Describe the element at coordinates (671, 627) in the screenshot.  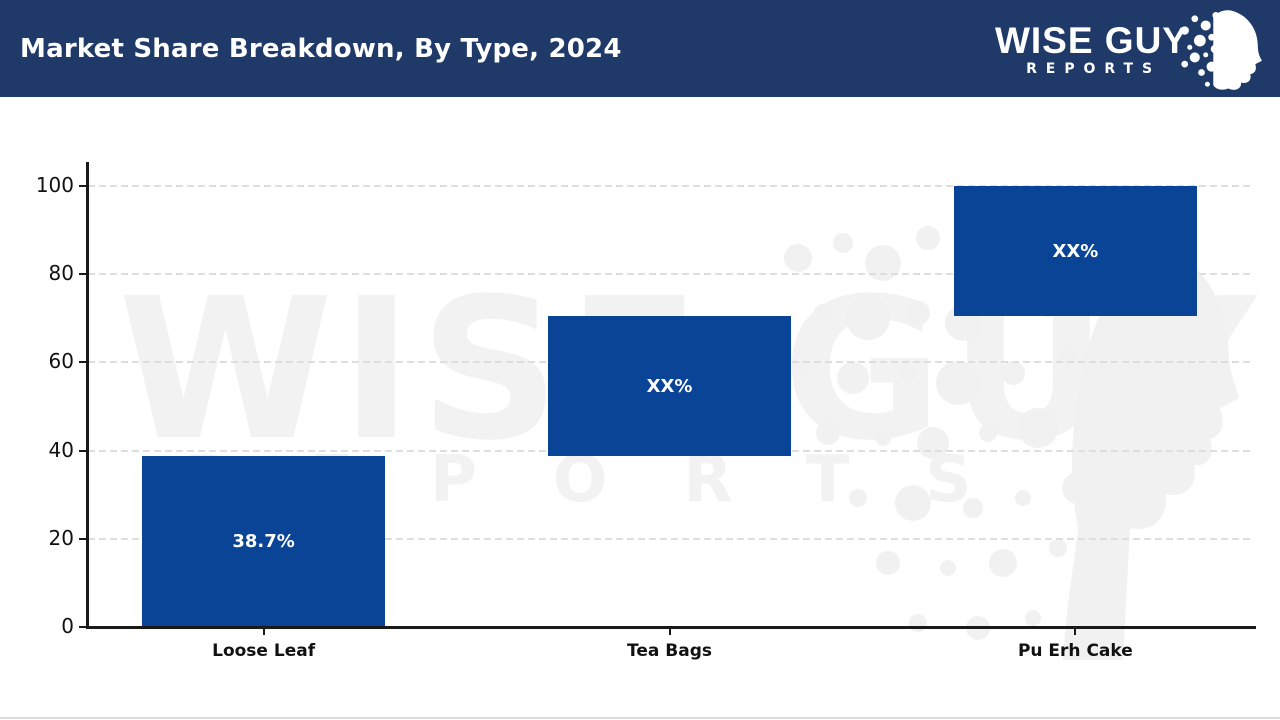
I see `x-axis-line` at that location.